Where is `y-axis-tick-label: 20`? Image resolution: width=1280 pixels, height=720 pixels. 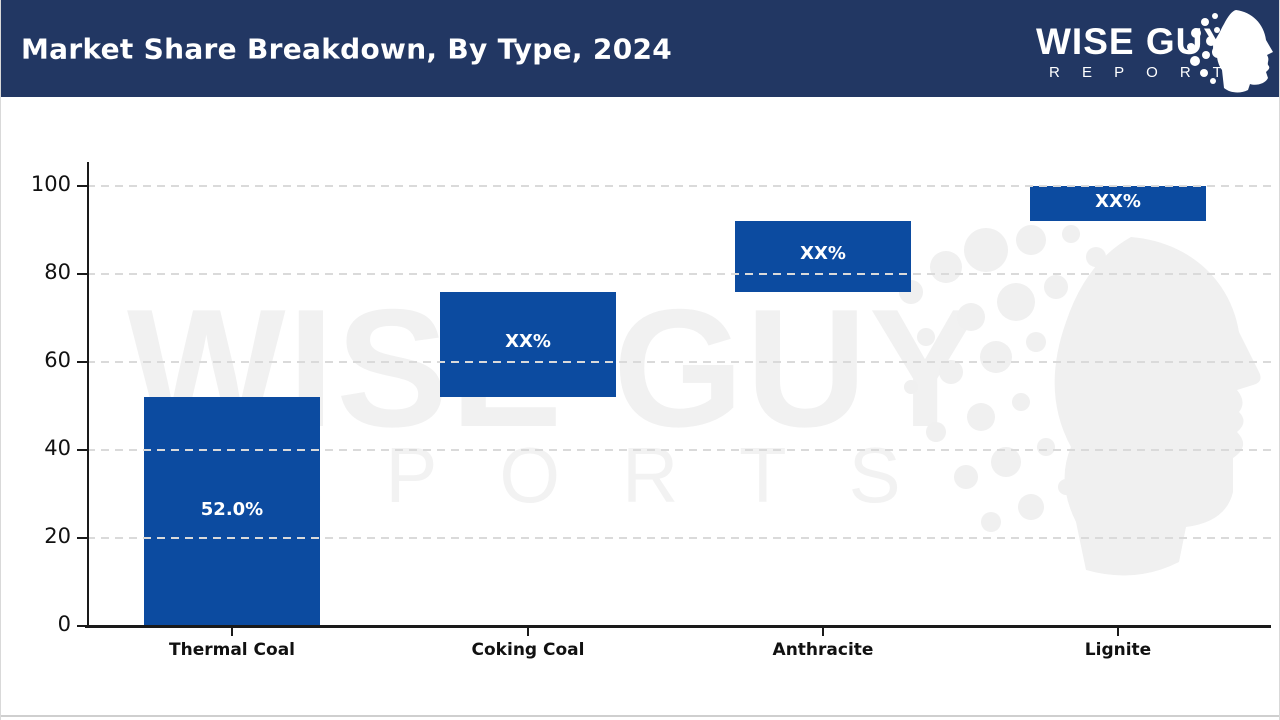
y-axis-tick-label: 20 is located at coordinates (57, 536).